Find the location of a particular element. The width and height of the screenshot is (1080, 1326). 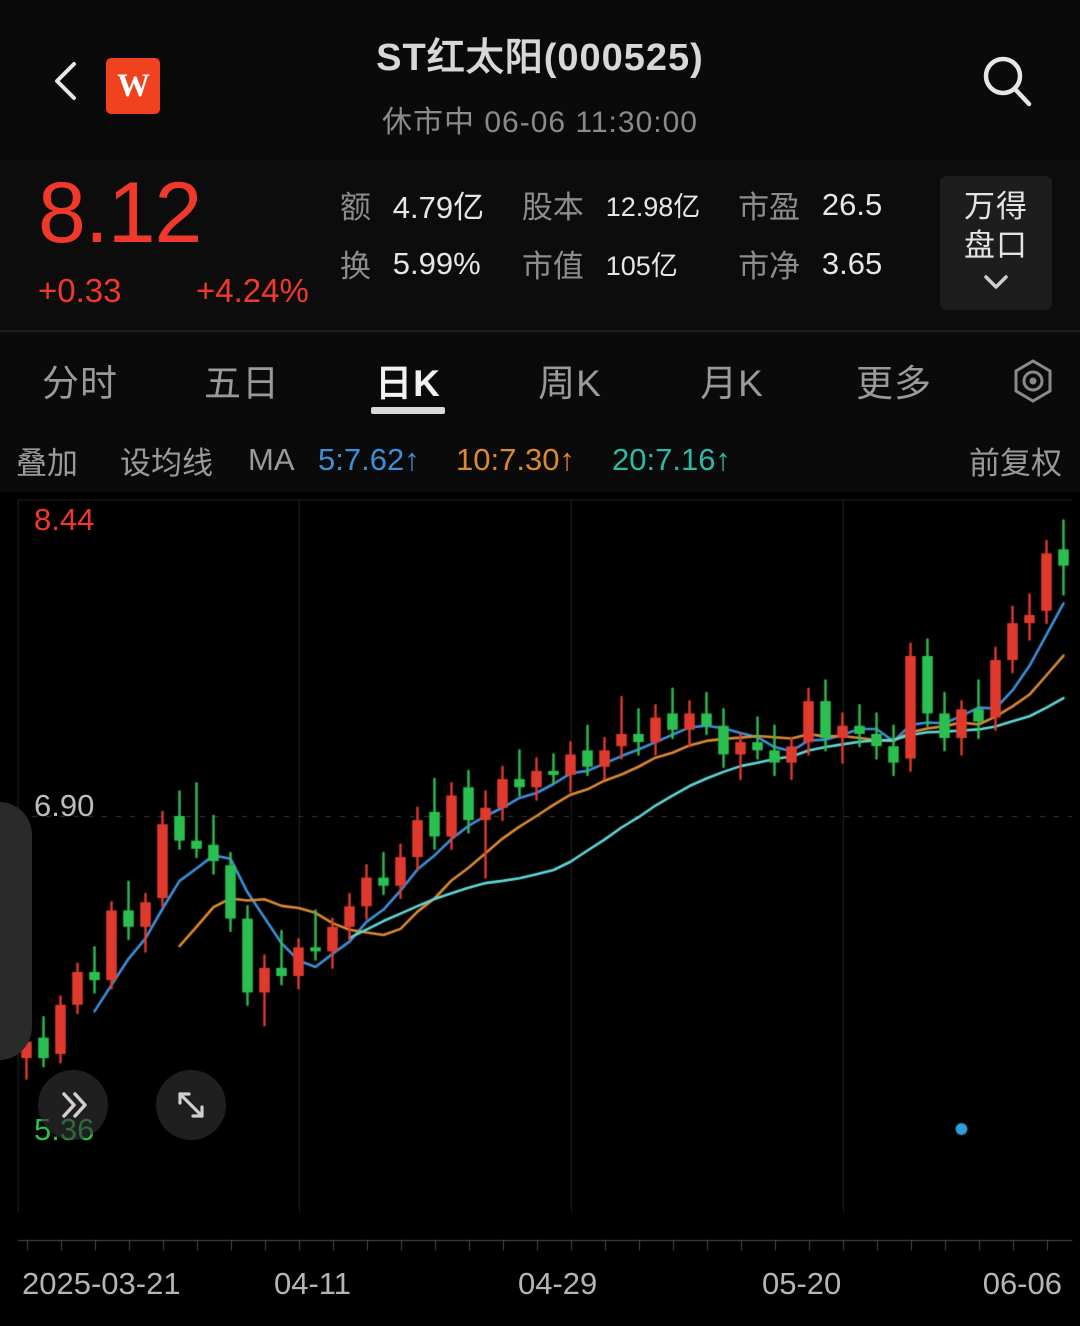

tab-label: 月K is located at coordinates (732, 383).